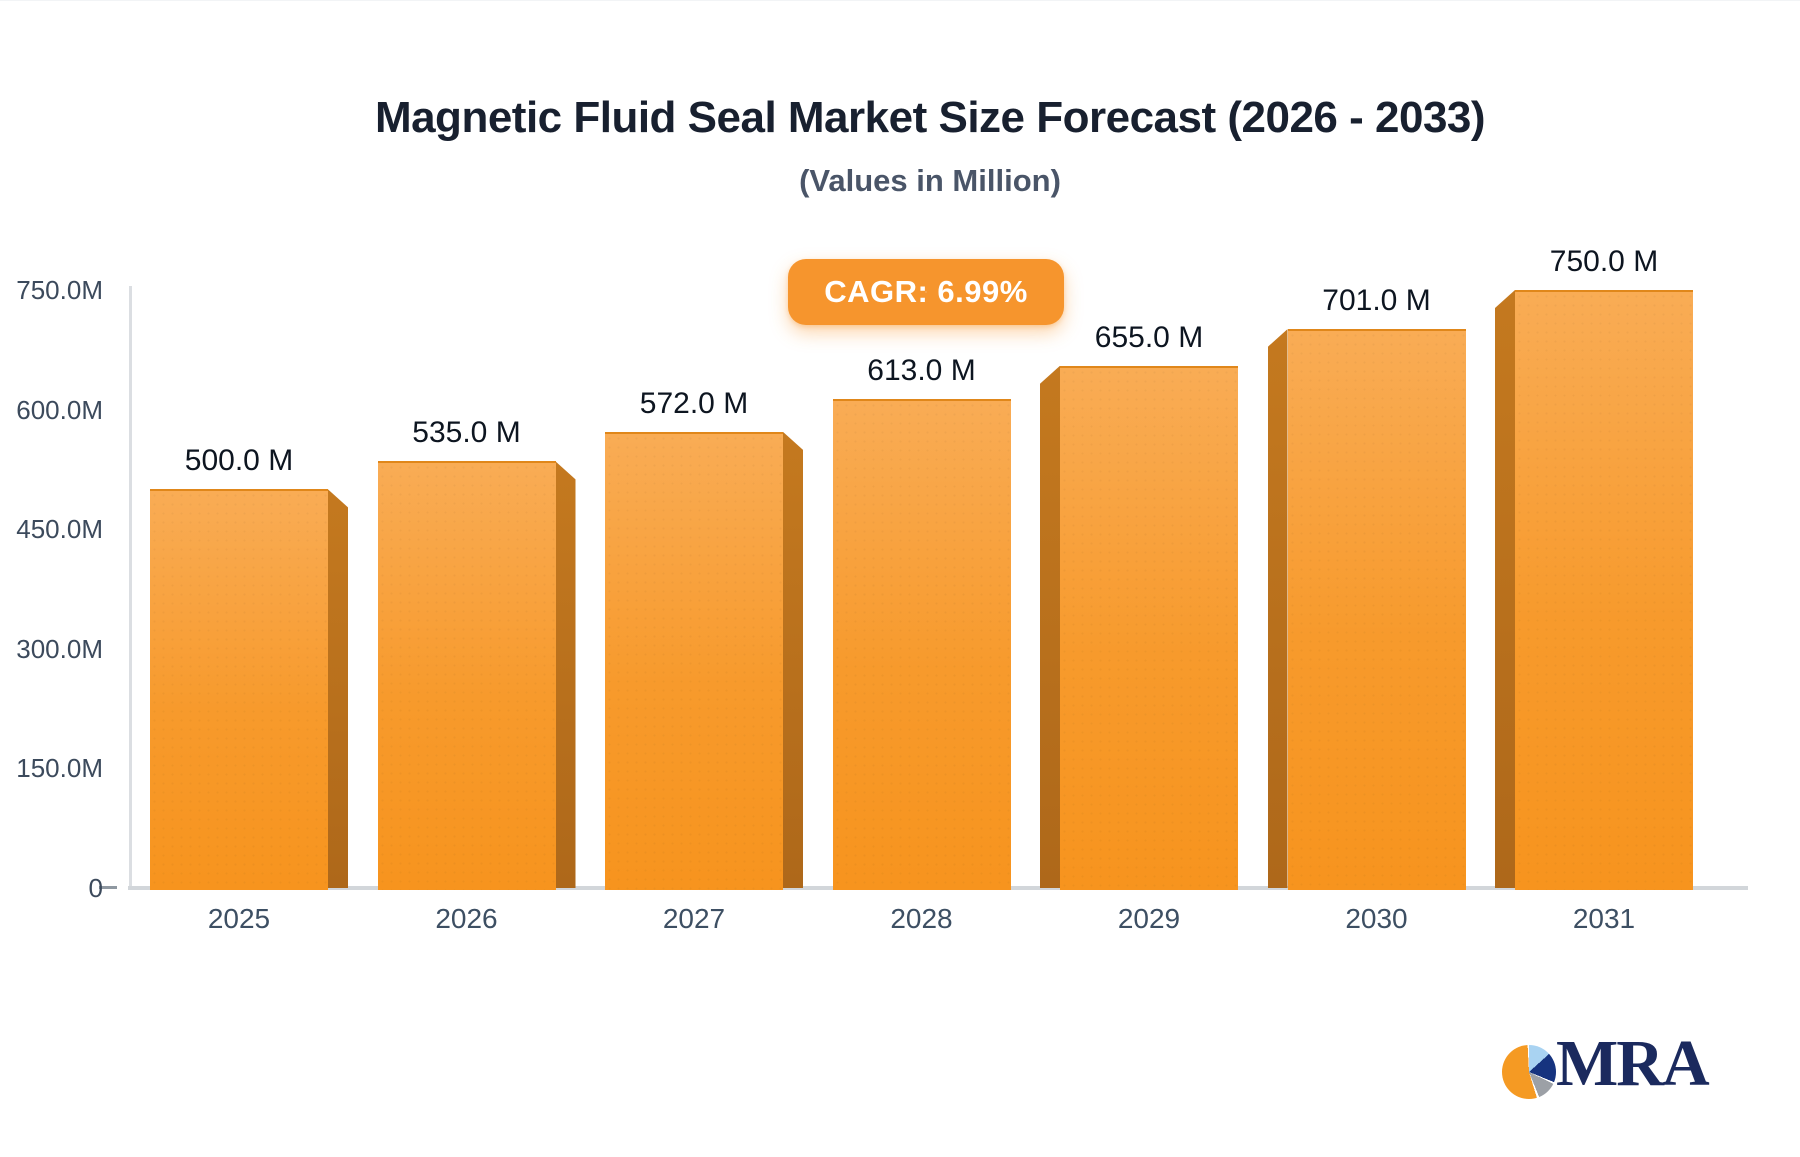  What do you see at coordinates (59, 768) in the screenshot?
I see `y-axis-label: 150.0M` at bounding box center [59, 768].